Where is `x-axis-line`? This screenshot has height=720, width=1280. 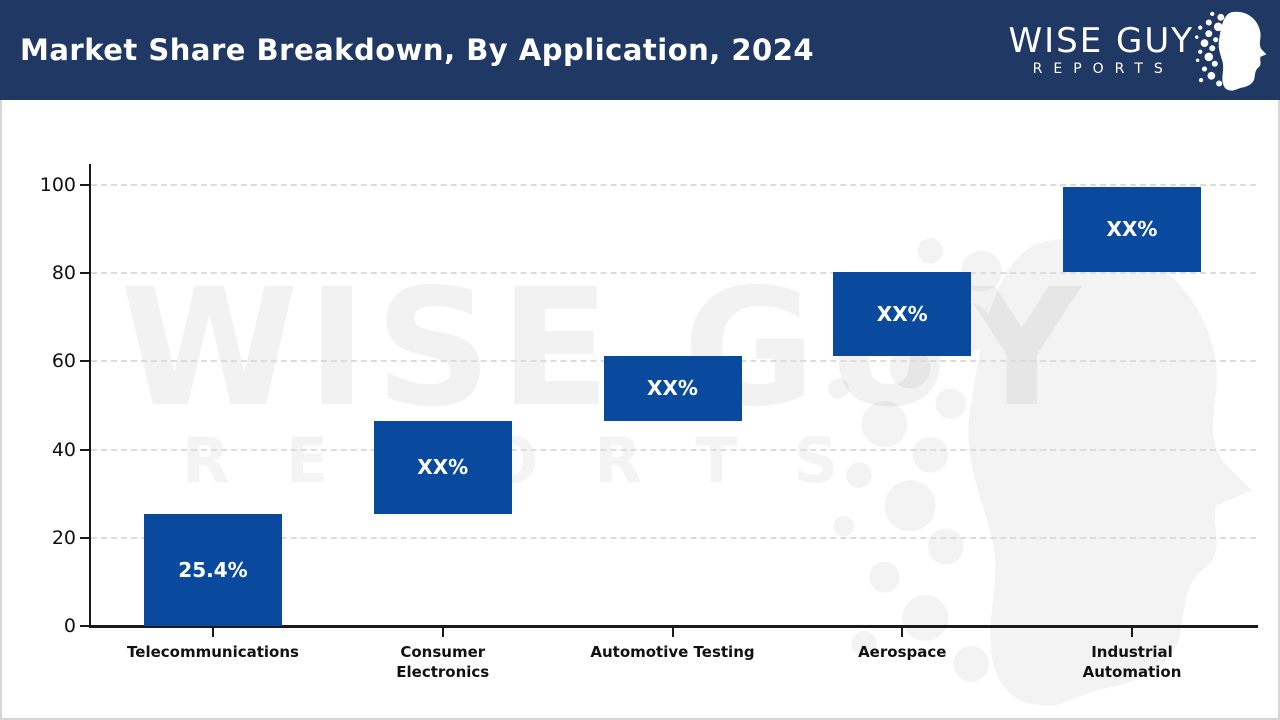
x-axis-line is located at coordinates (673, 626).